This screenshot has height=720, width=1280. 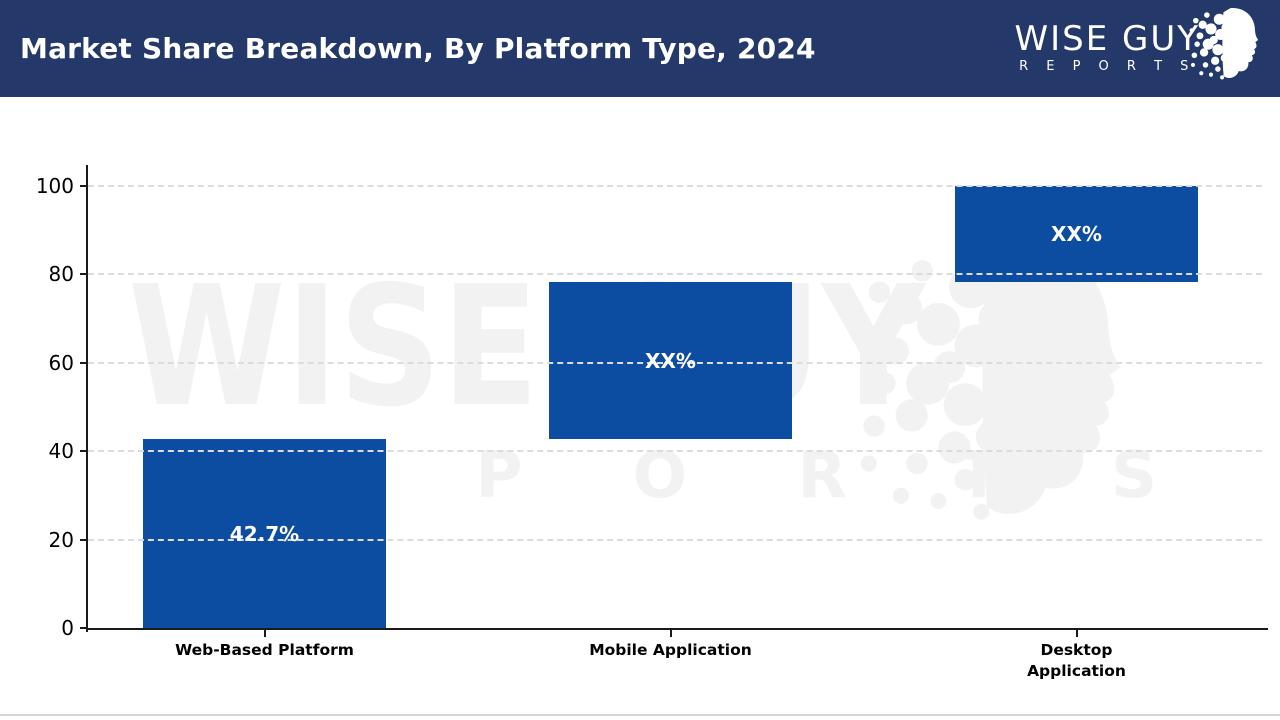 I want to click on y-tick-label: 80, so click(x=61, y=274).